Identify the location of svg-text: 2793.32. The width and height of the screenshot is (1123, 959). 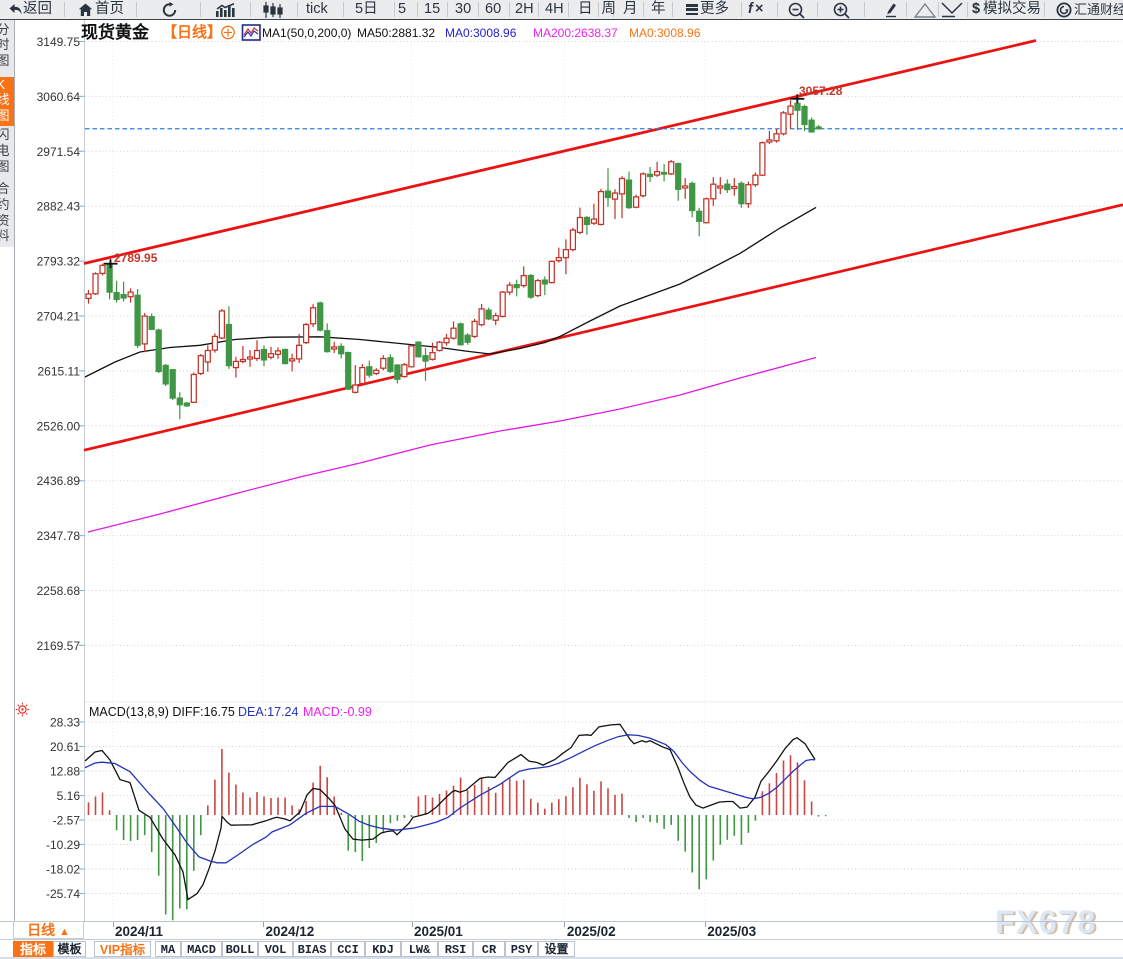
(59, 262).